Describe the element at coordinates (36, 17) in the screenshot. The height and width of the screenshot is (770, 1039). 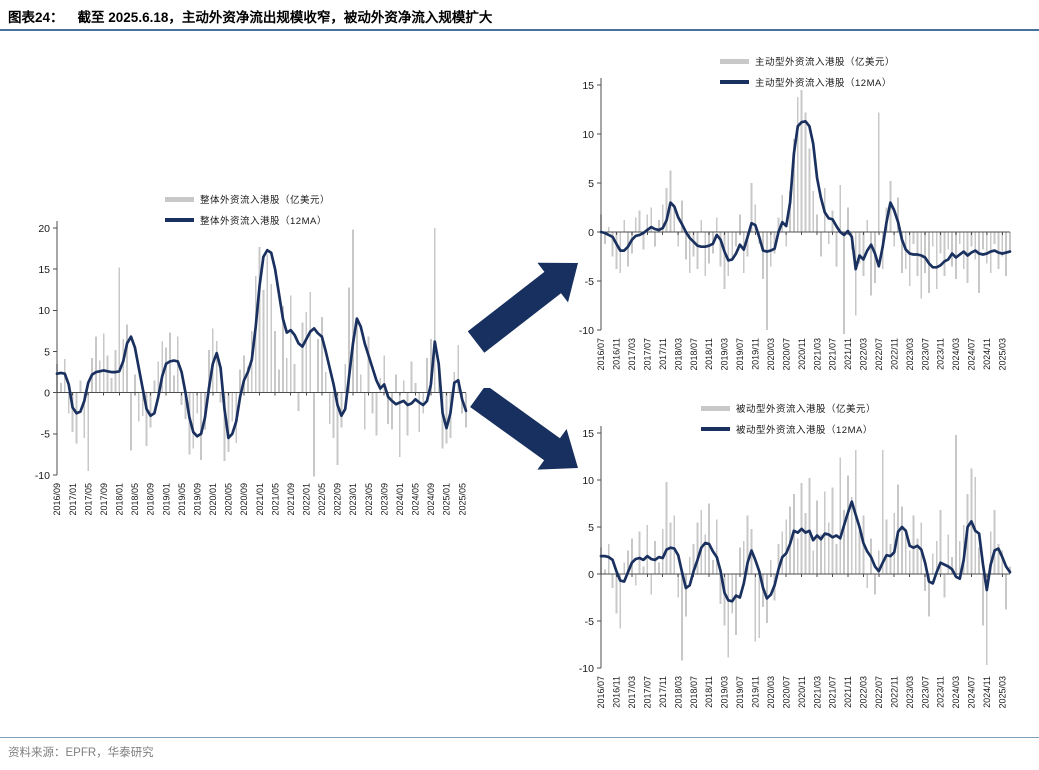
I see `figure-number: 图表24：` at that location.